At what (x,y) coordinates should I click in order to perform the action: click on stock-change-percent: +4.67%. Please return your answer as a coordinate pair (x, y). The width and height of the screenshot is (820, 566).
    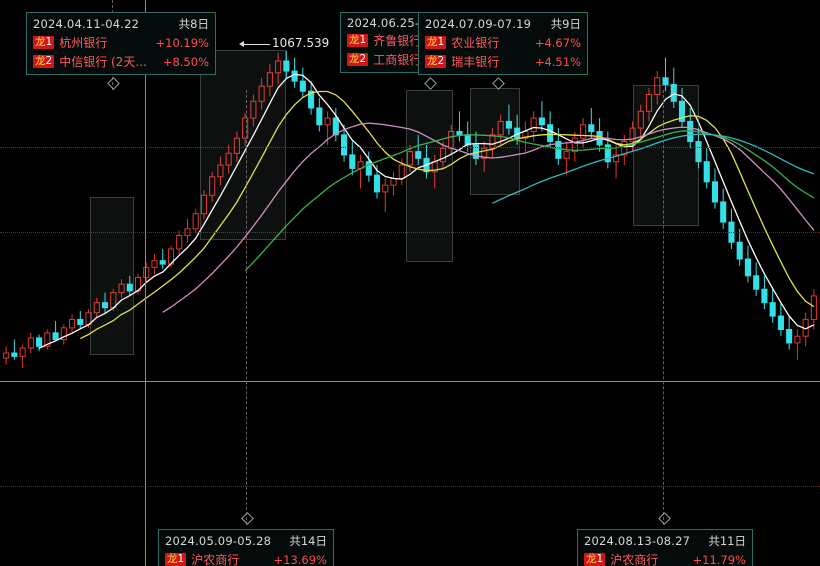
    Looking at the image, I should click on (557, 42).